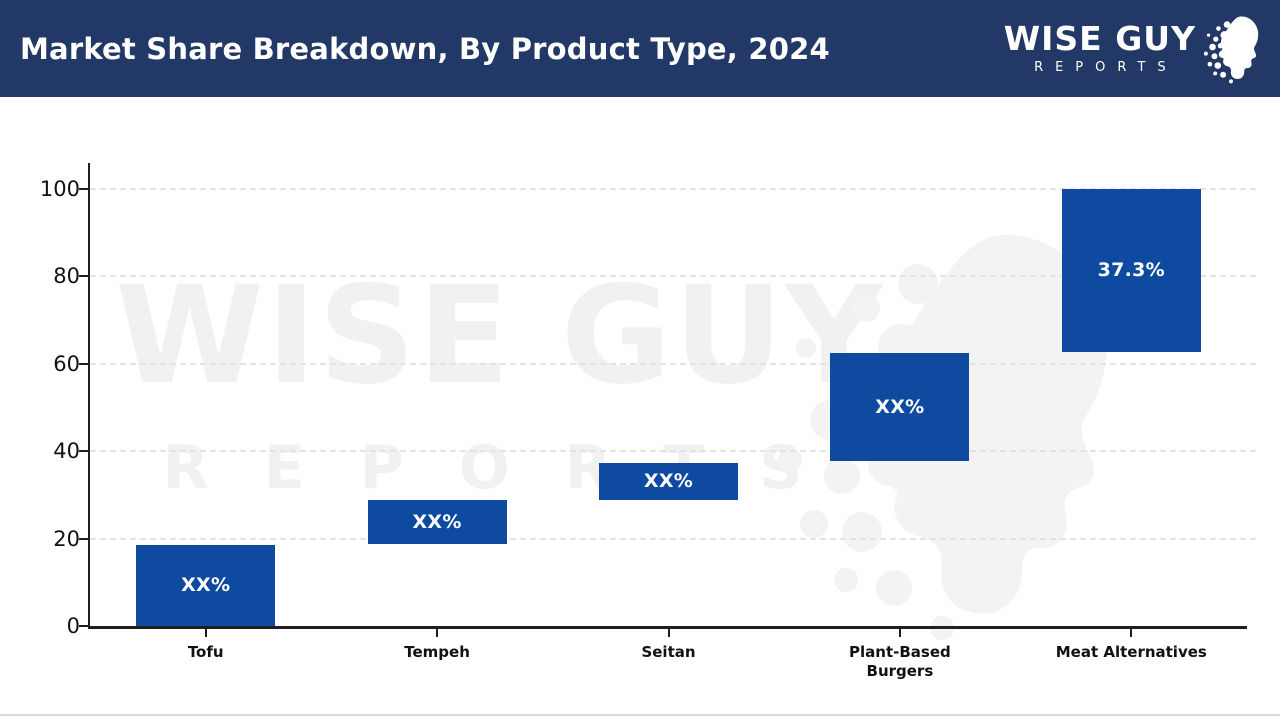 Image resolution: width=1280 pixels, height=720 pixels. I want to click on footer-divider, so click(640, 715).